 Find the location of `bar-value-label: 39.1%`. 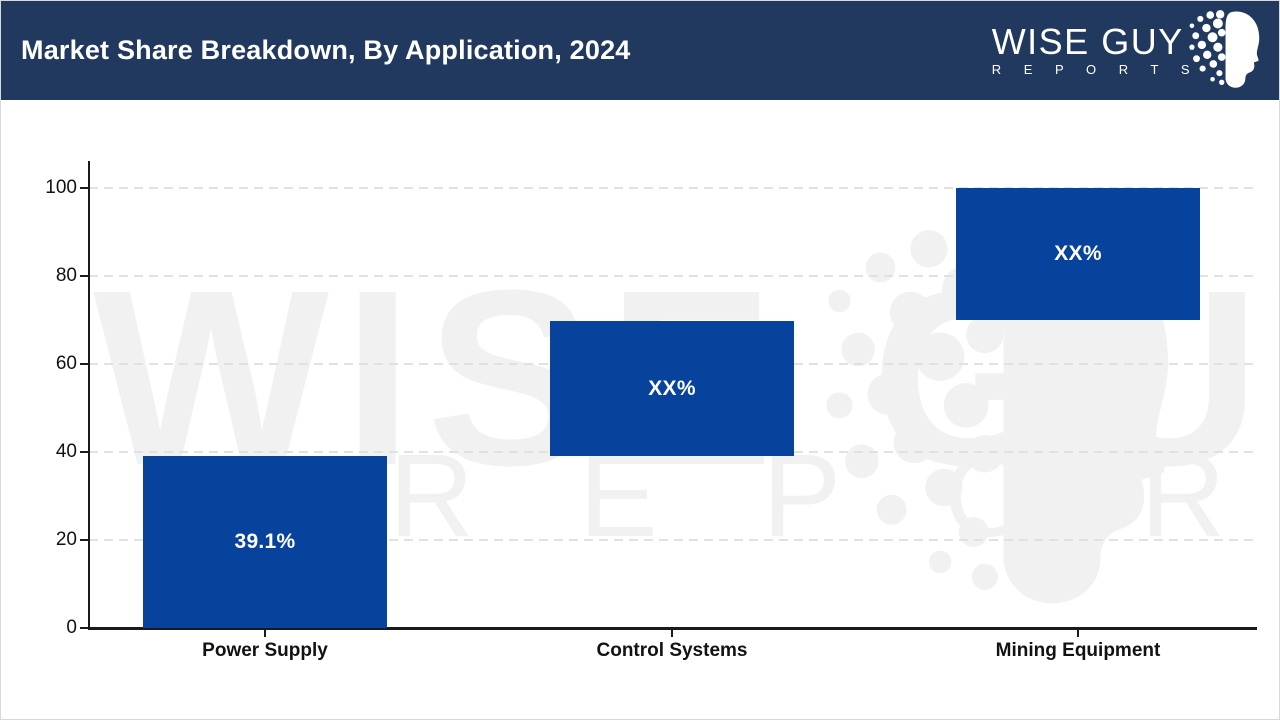

bar-value-label: 39.1% is located at coordinates (265, 541).